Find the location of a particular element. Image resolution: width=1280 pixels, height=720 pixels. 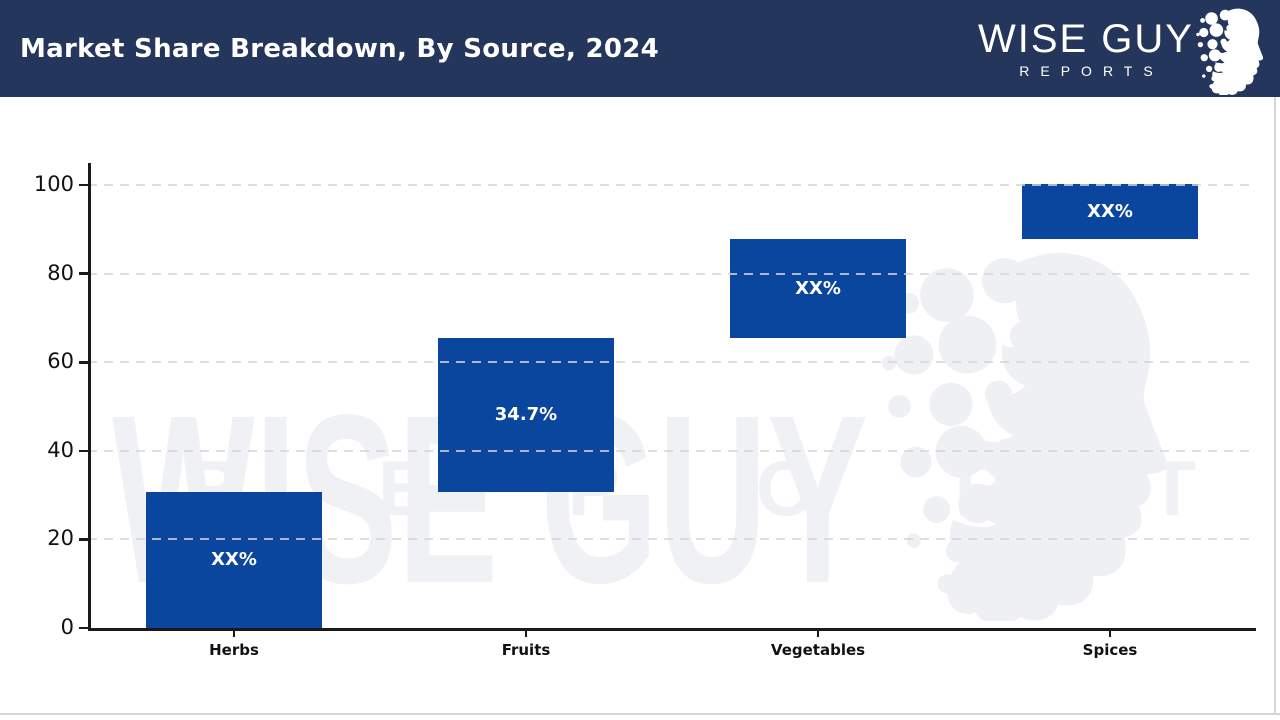

y-axis-spine is located at coordinates (89, 397).